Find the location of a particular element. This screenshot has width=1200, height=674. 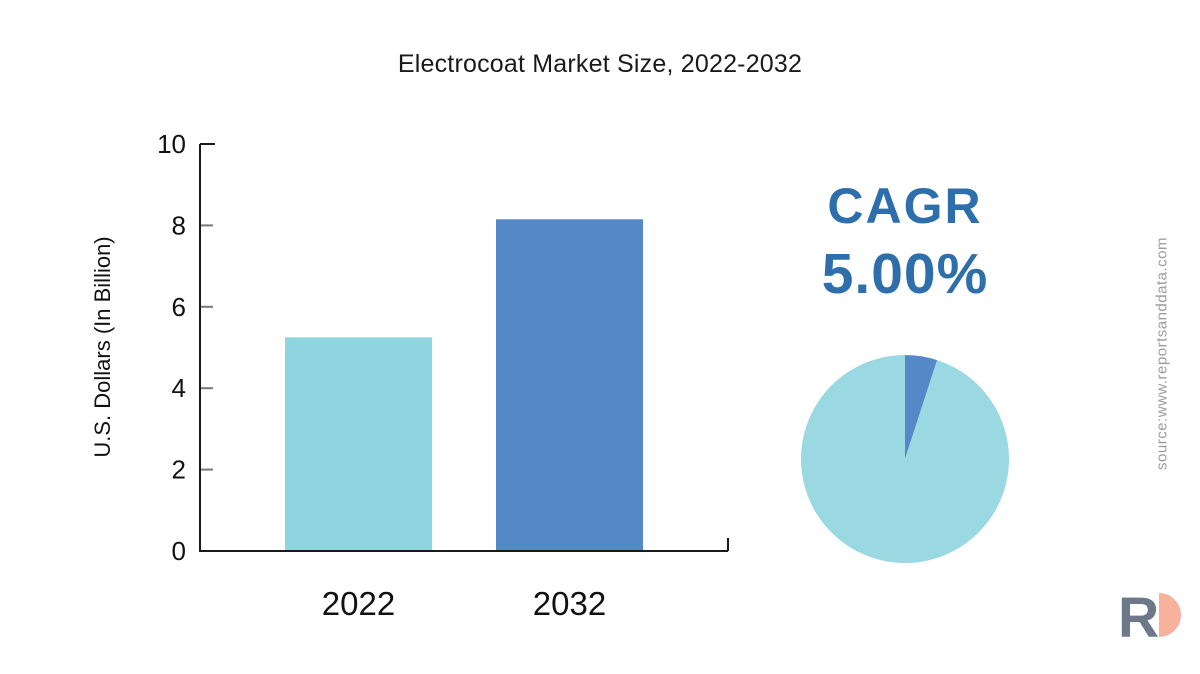

chart-title: Electrocoat Market Size, 2022-2032 is located at coordinates (600, 64).